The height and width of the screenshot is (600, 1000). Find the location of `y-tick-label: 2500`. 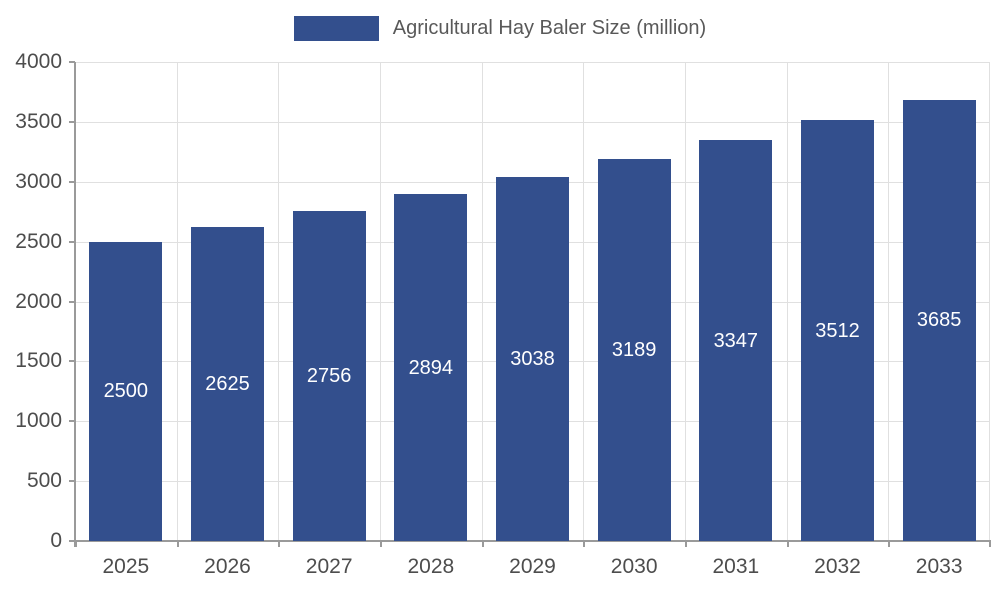

y-tick-label: 2500 is located at coordinates (38, 241).